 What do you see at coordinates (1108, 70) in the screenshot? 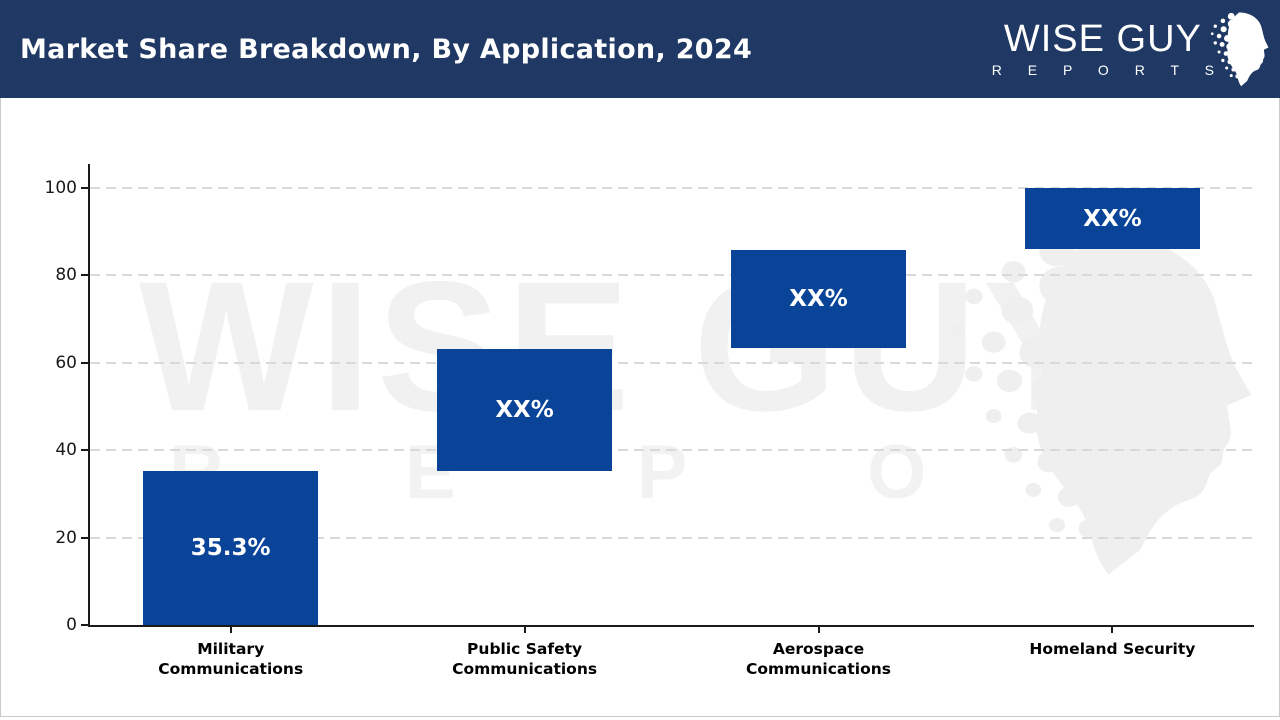
I see `logo-wordmark-line2: R E P O R T S` at bounding box center [1108, 70].